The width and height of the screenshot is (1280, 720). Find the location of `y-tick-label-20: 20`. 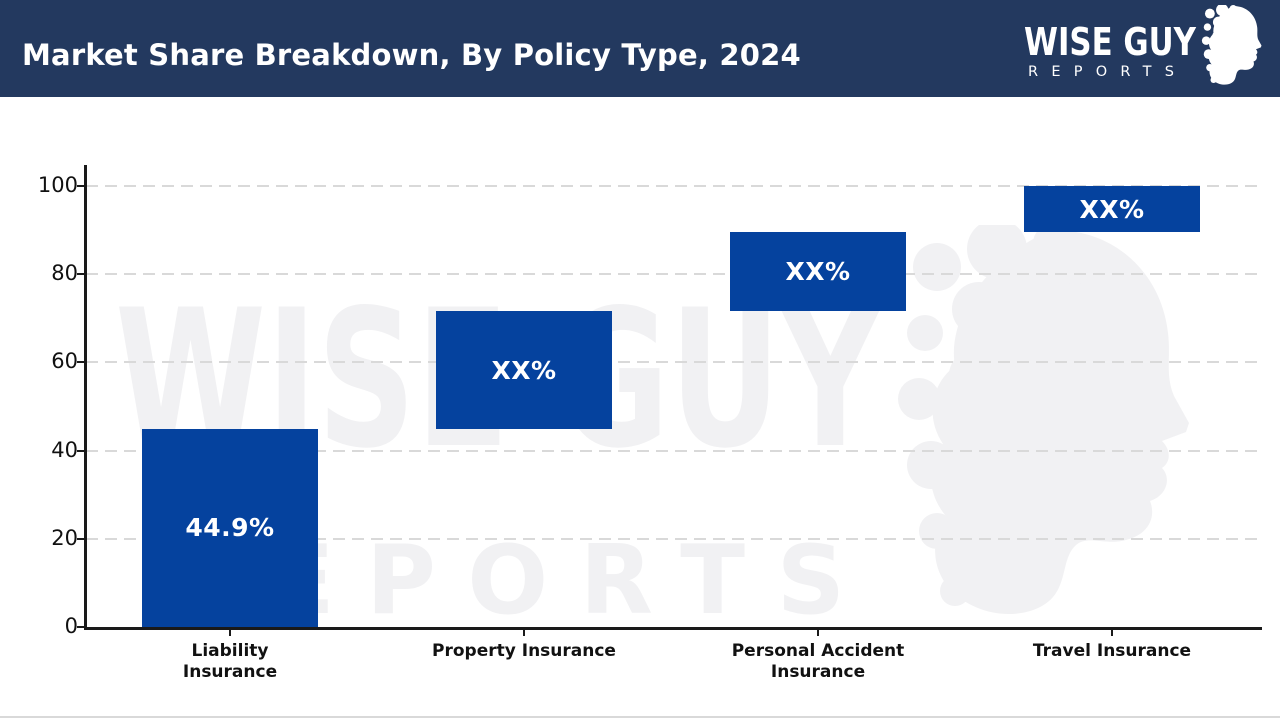

y-tick-label-20: 20 is located at coordinates (64, 537).